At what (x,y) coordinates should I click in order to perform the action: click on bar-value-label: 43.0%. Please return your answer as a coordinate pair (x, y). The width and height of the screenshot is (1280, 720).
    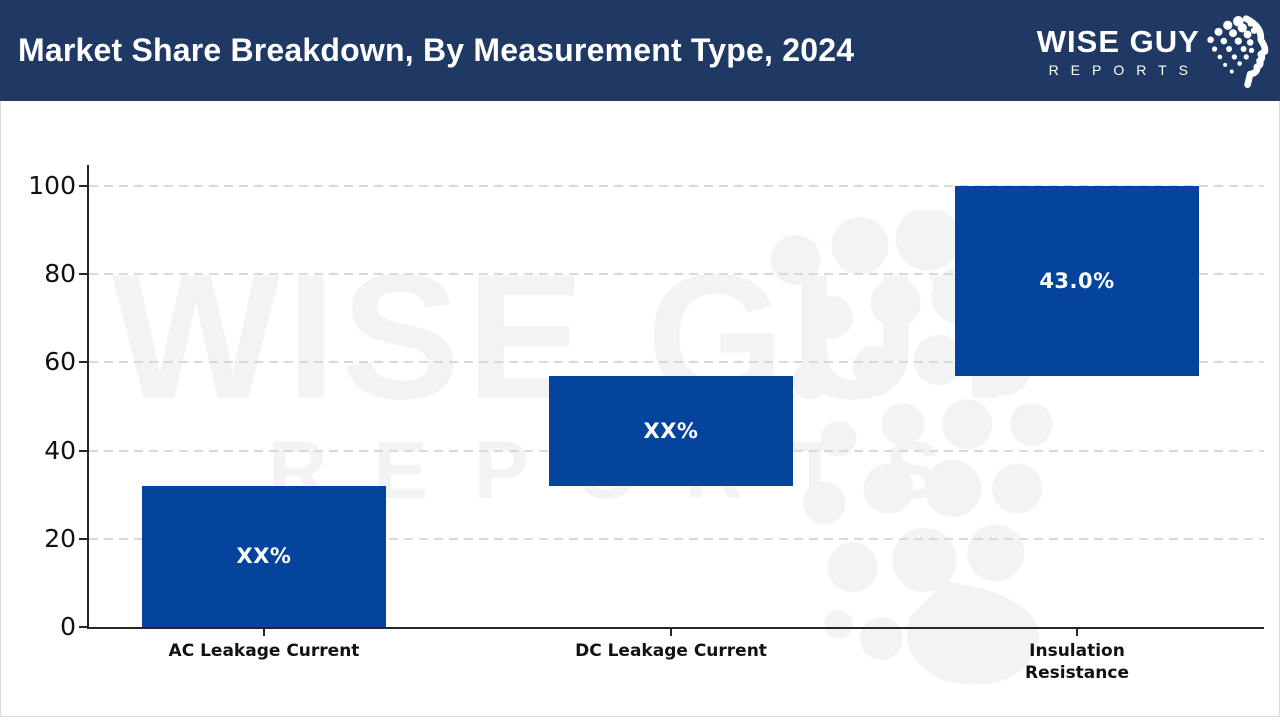
    Looking at the image, I should click on (1077, 280).